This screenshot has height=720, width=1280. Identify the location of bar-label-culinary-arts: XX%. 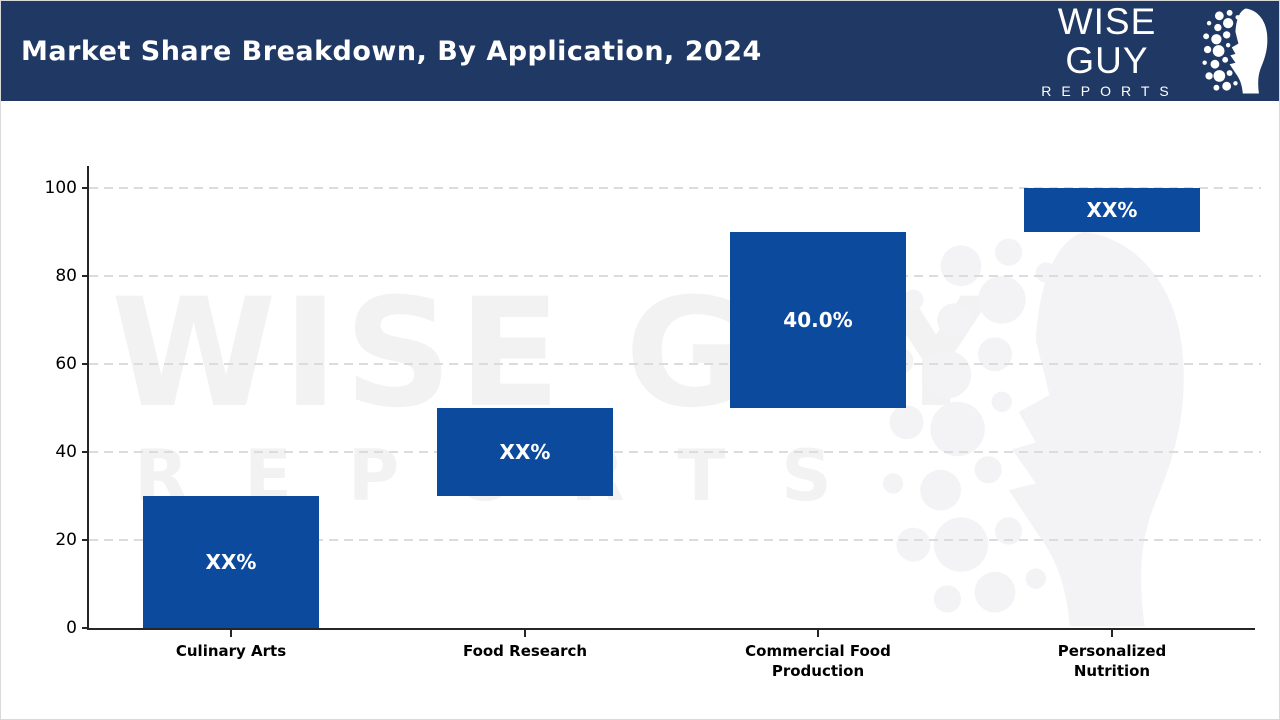
(231, 562).